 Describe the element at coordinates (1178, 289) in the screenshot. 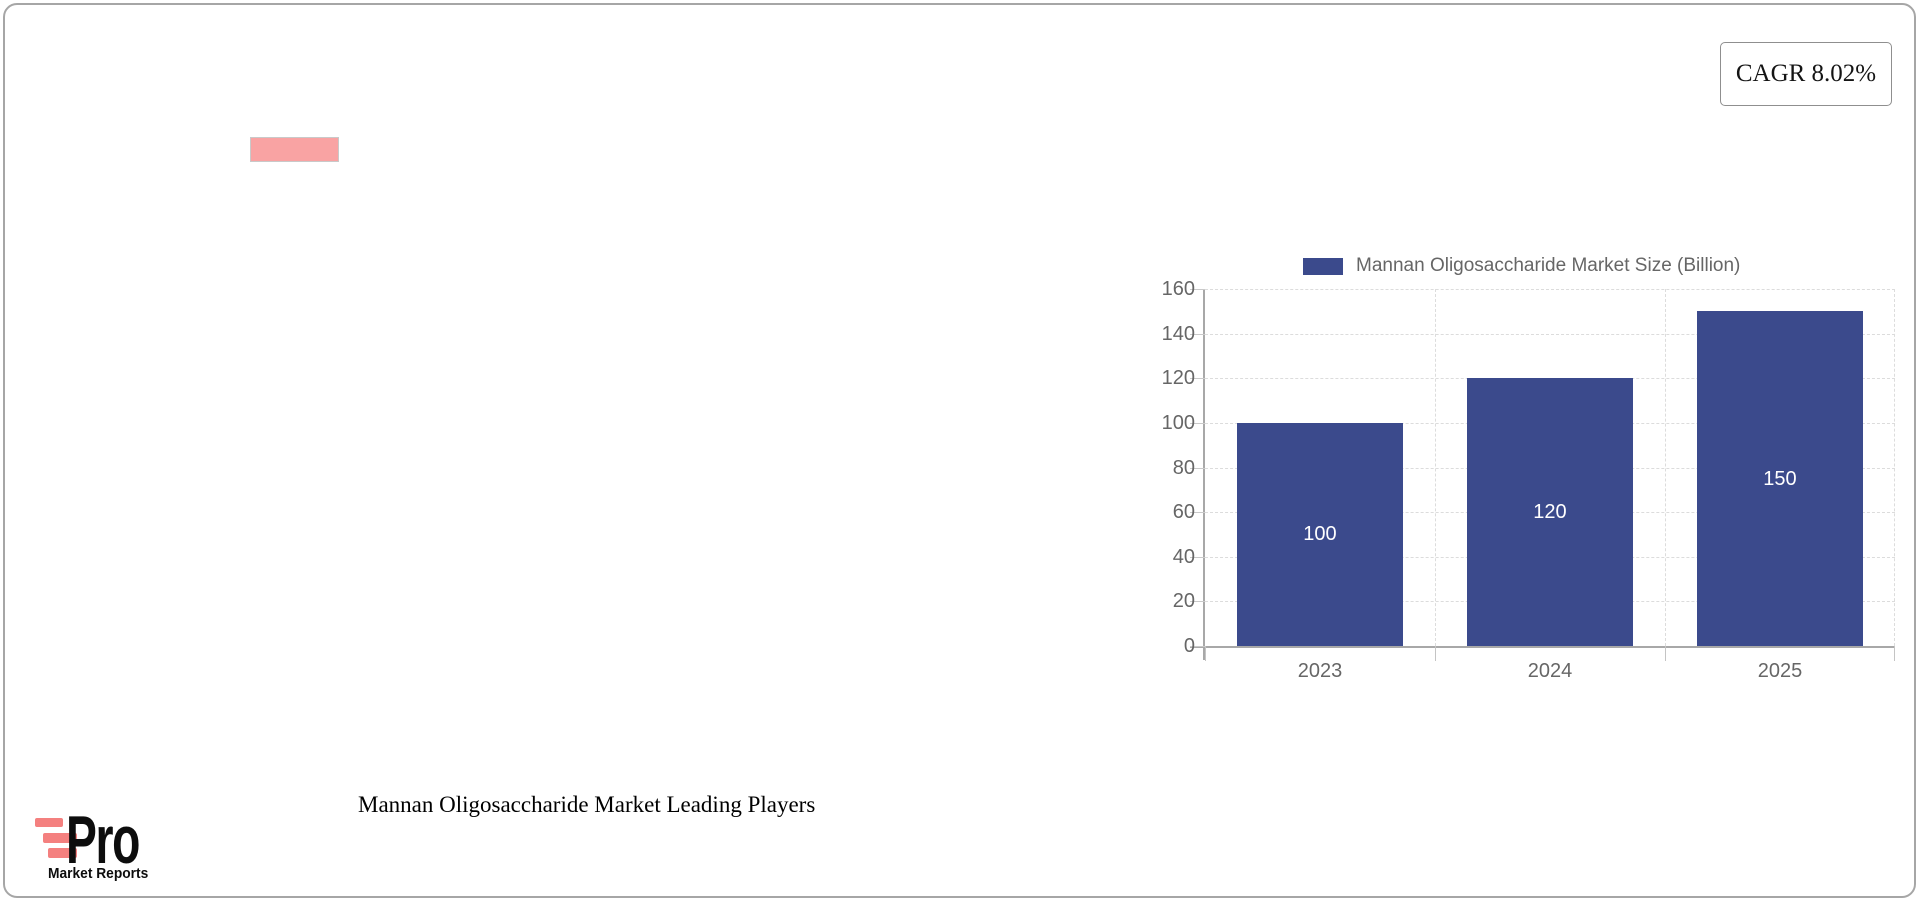

I see `y-tick-label: 160` at that location.